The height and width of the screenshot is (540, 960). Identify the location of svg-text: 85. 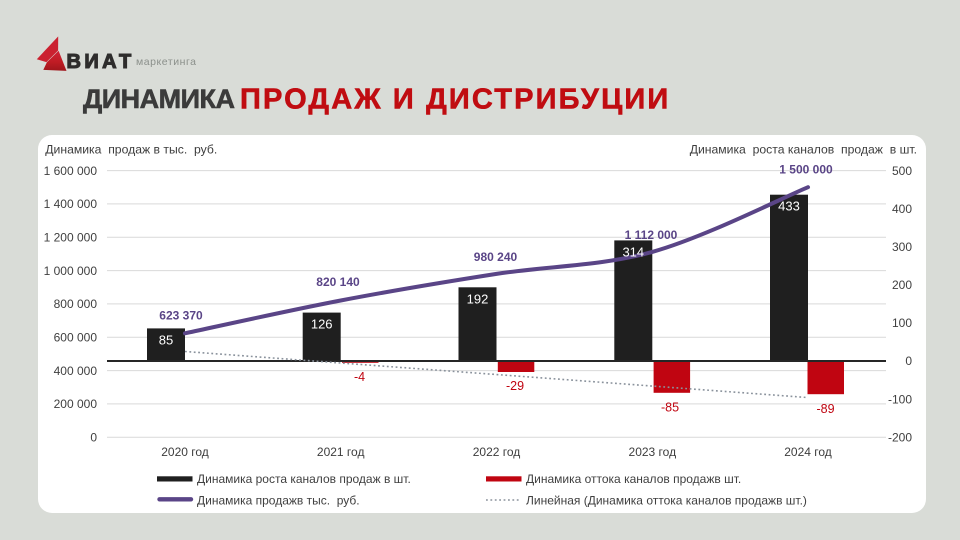
(166, 339).